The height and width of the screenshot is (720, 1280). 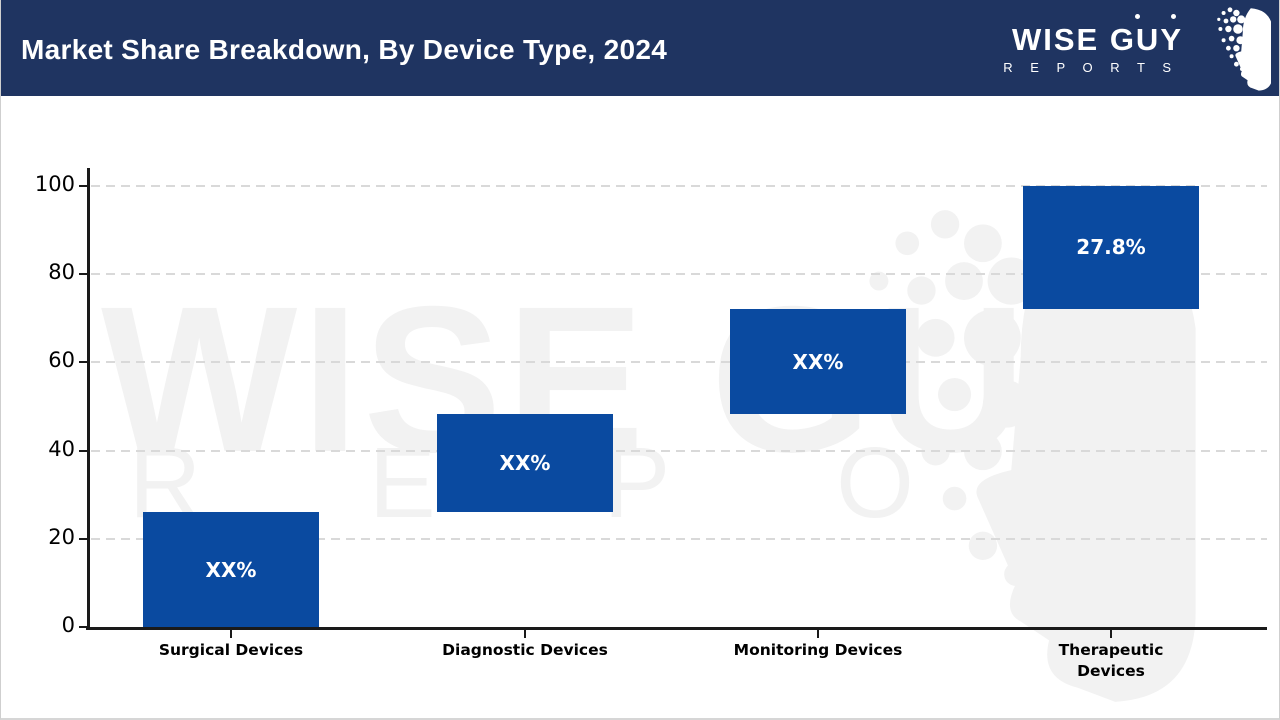 I want to click on category-label: Monitoring Devices, so click(x=818, y=650).